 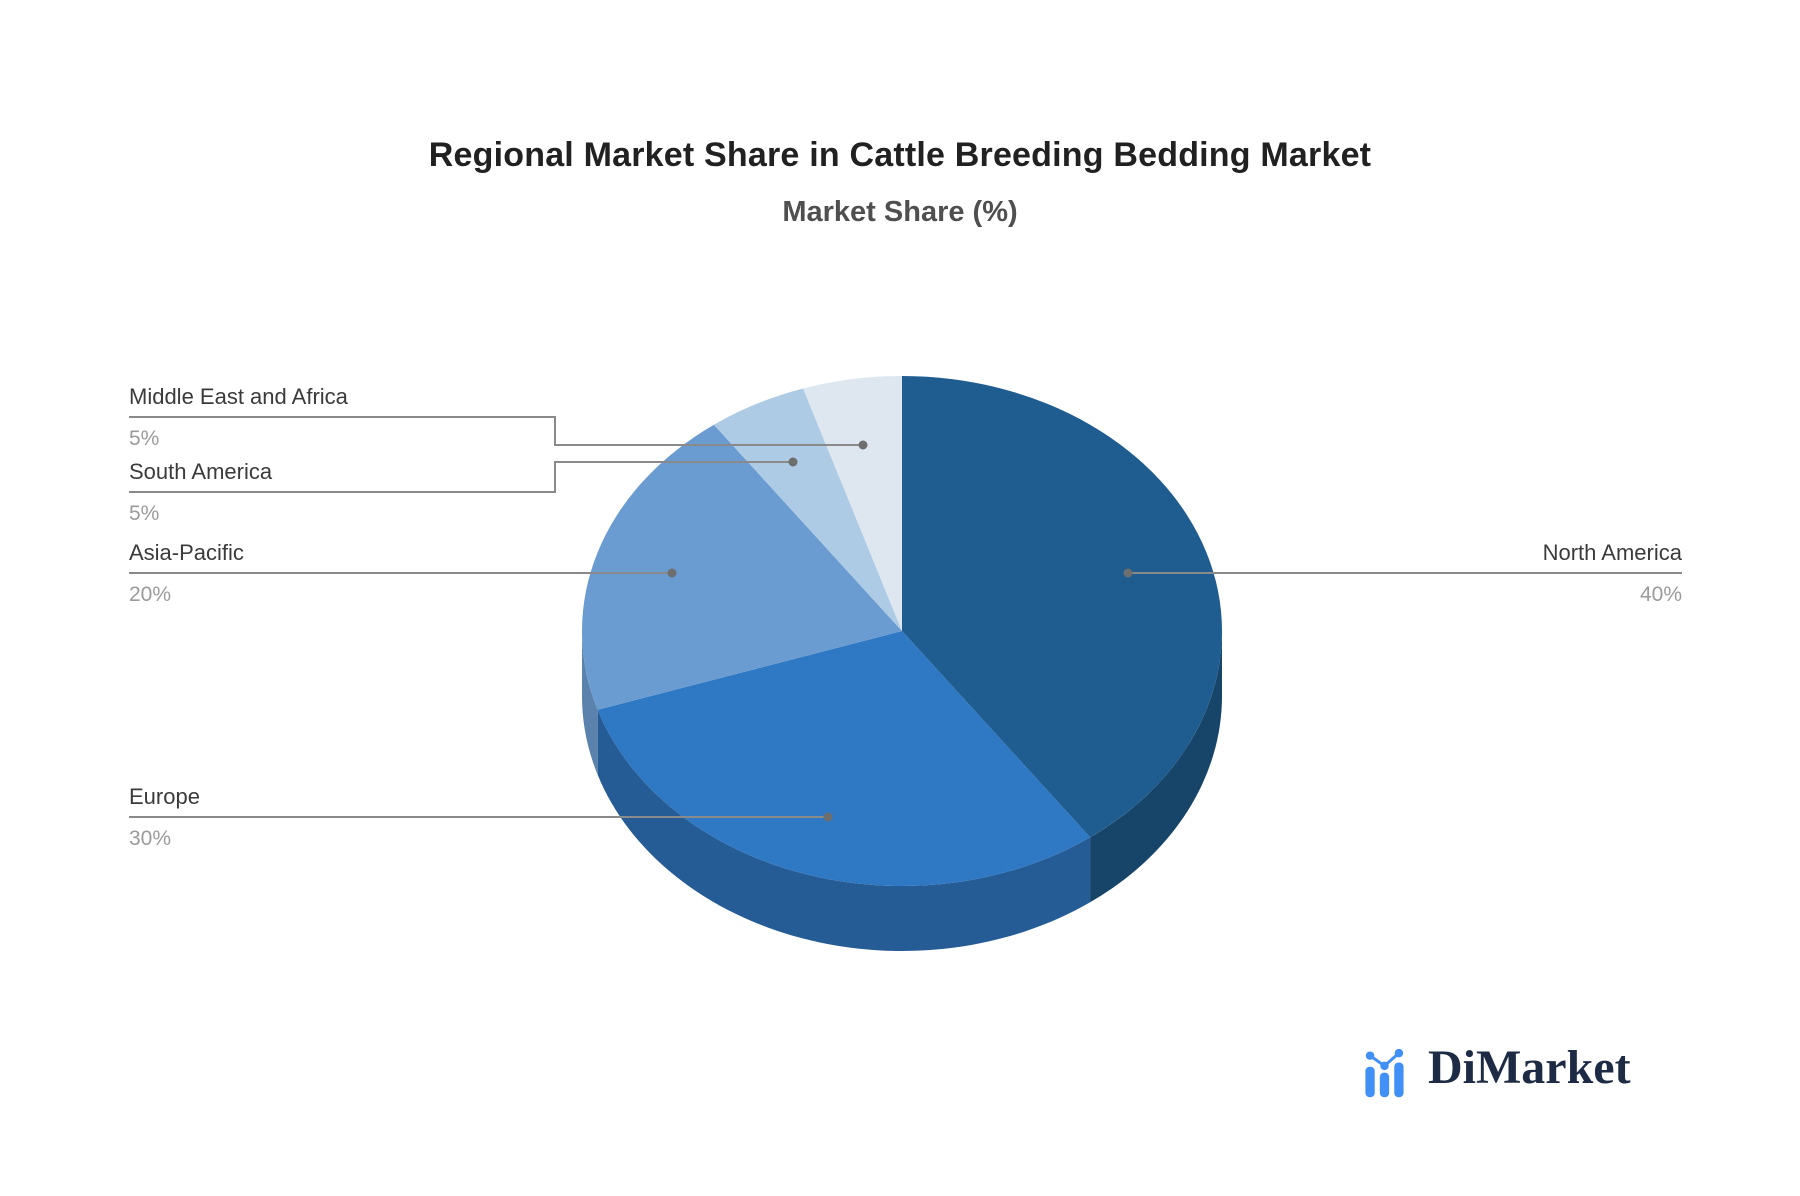 I want to click on slice-percent: 20%, so click(x=150, y=594).